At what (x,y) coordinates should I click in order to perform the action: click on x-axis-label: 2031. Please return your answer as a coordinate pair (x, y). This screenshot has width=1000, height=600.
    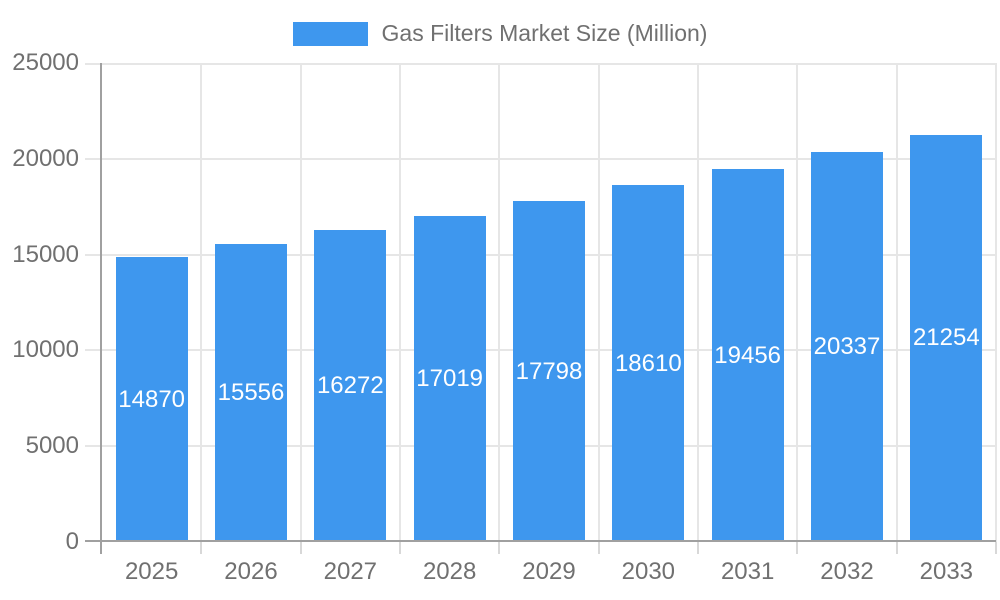
    Looking at the image, I should click on (747, 571).